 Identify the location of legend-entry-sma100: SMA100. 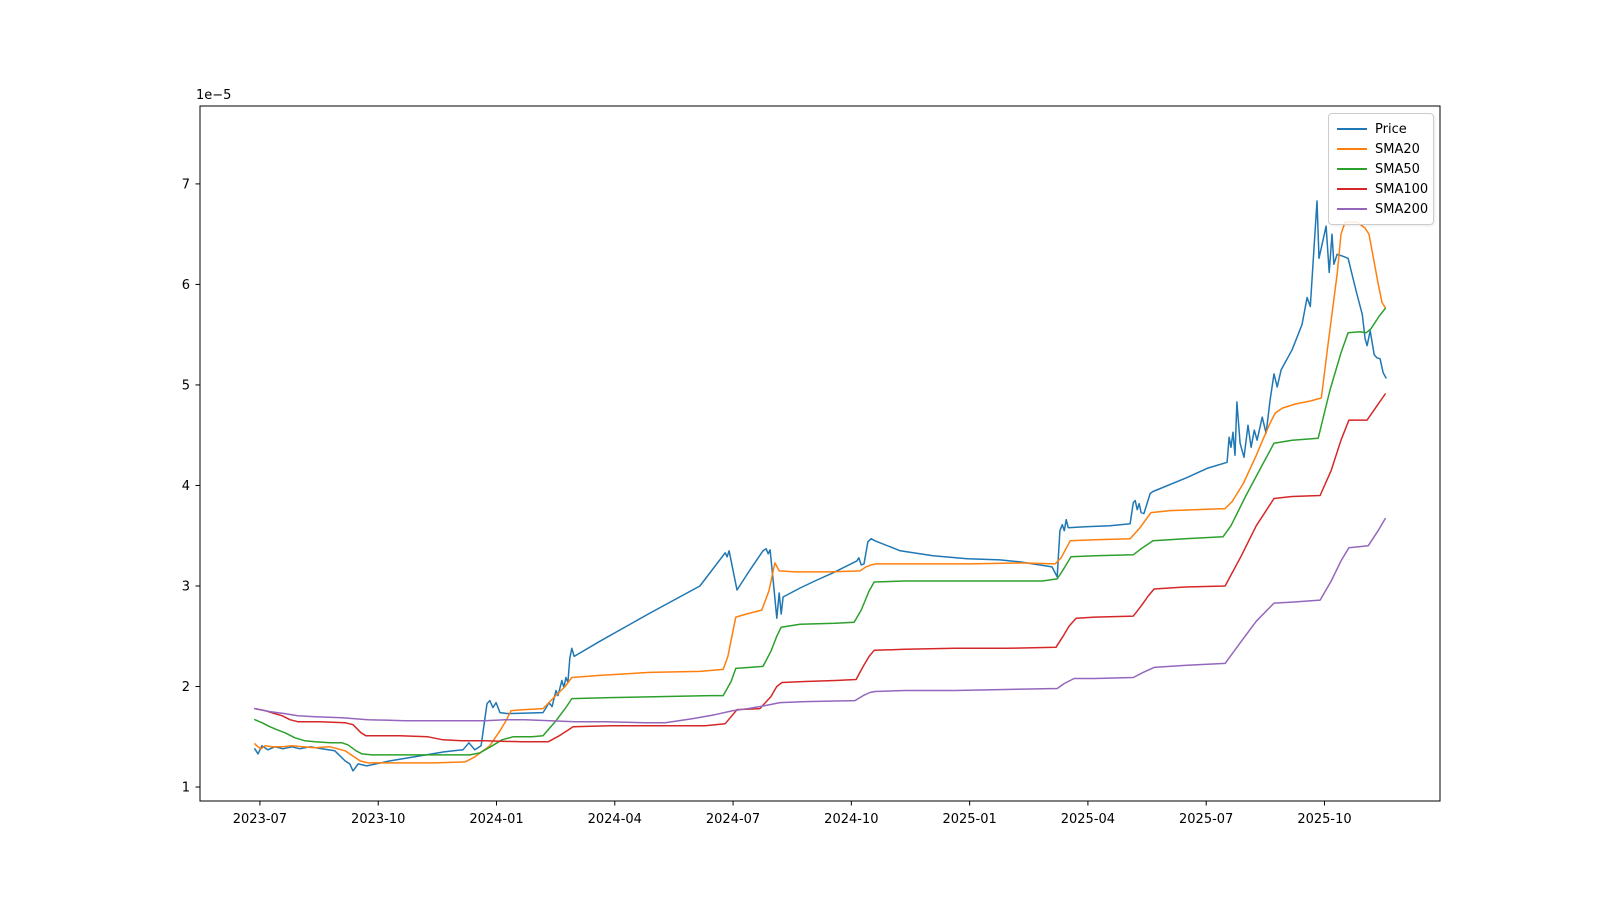
(1381, 189).